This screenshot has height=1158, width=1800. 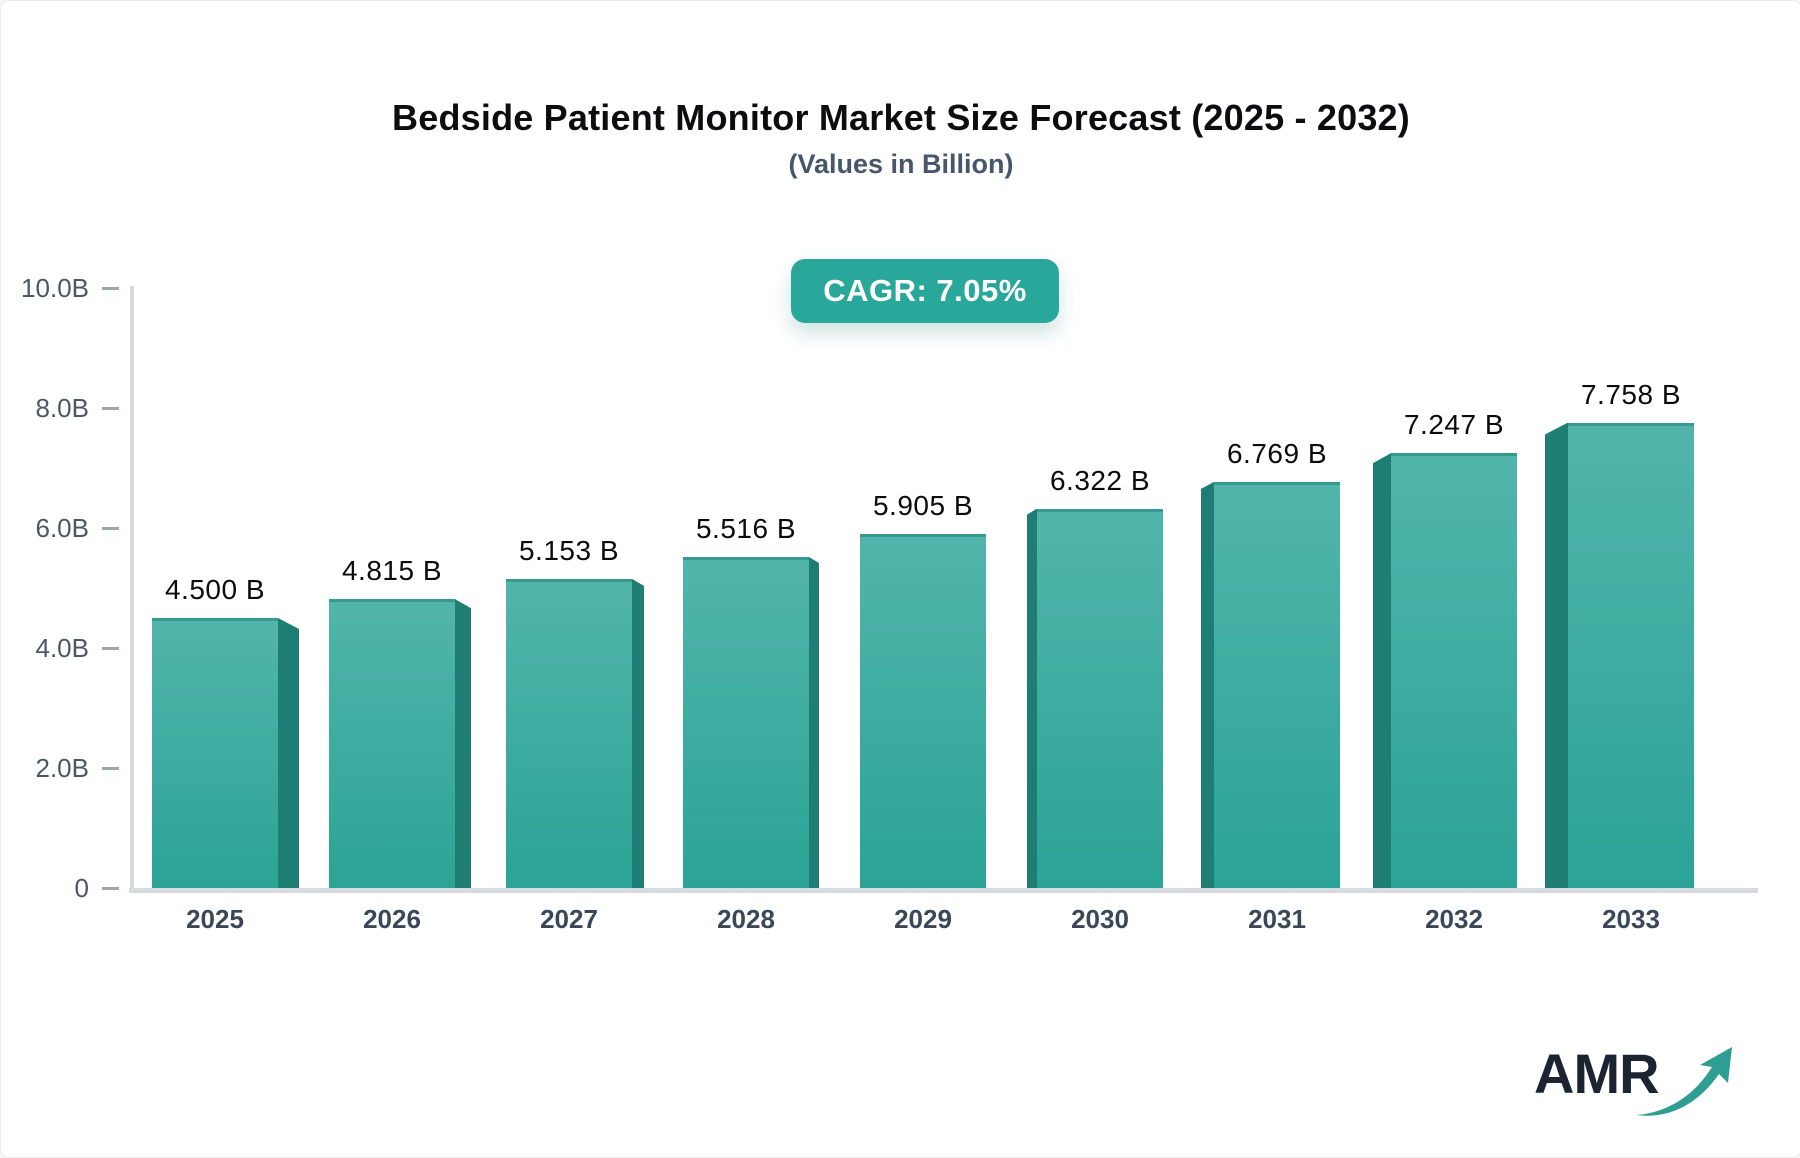 I want to click on cagr-badge: CAGR: 7.05%, so click(x=925, y=291).